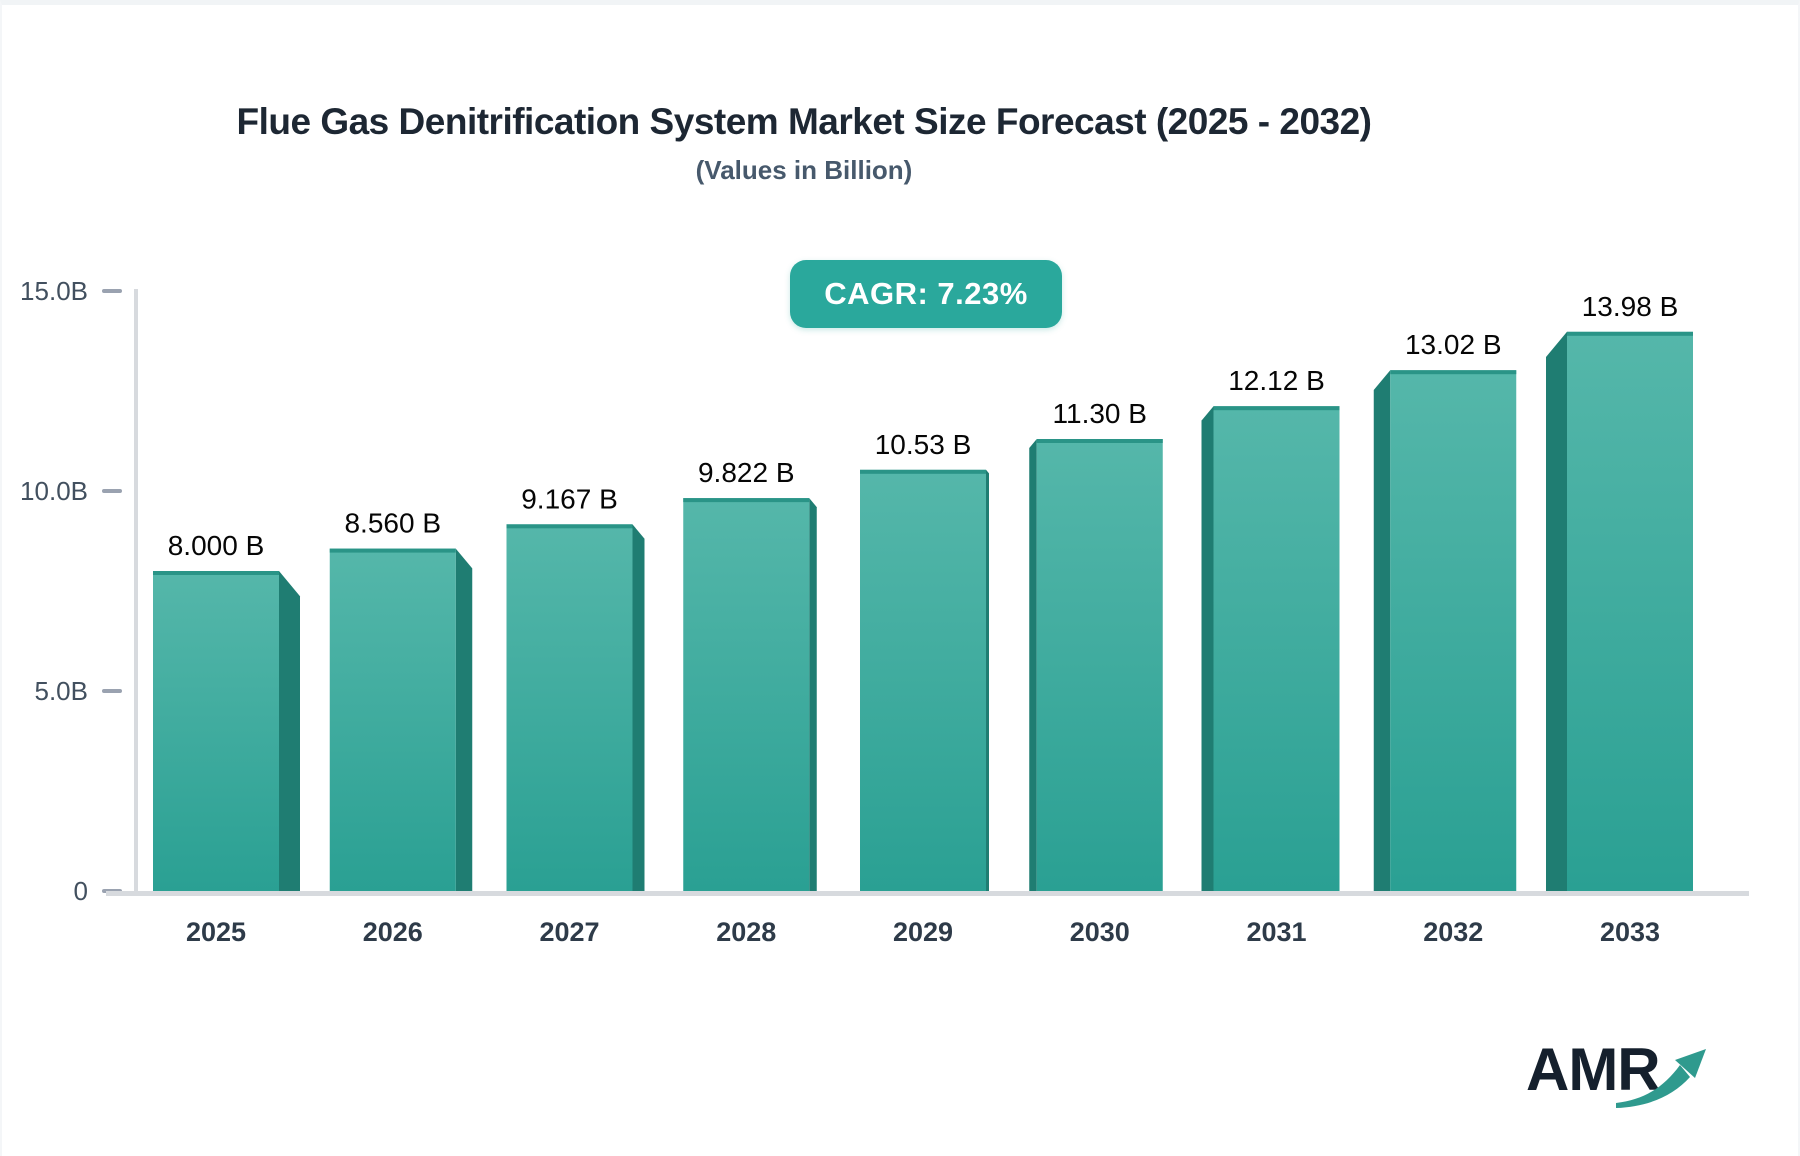 The width and height of the screenshot is (1800, 1156). What do you see at coordinates (1630, 932) in the screenshot?
I see `x-axis-label-2033: 2033` at bounding box center [1630, 932].